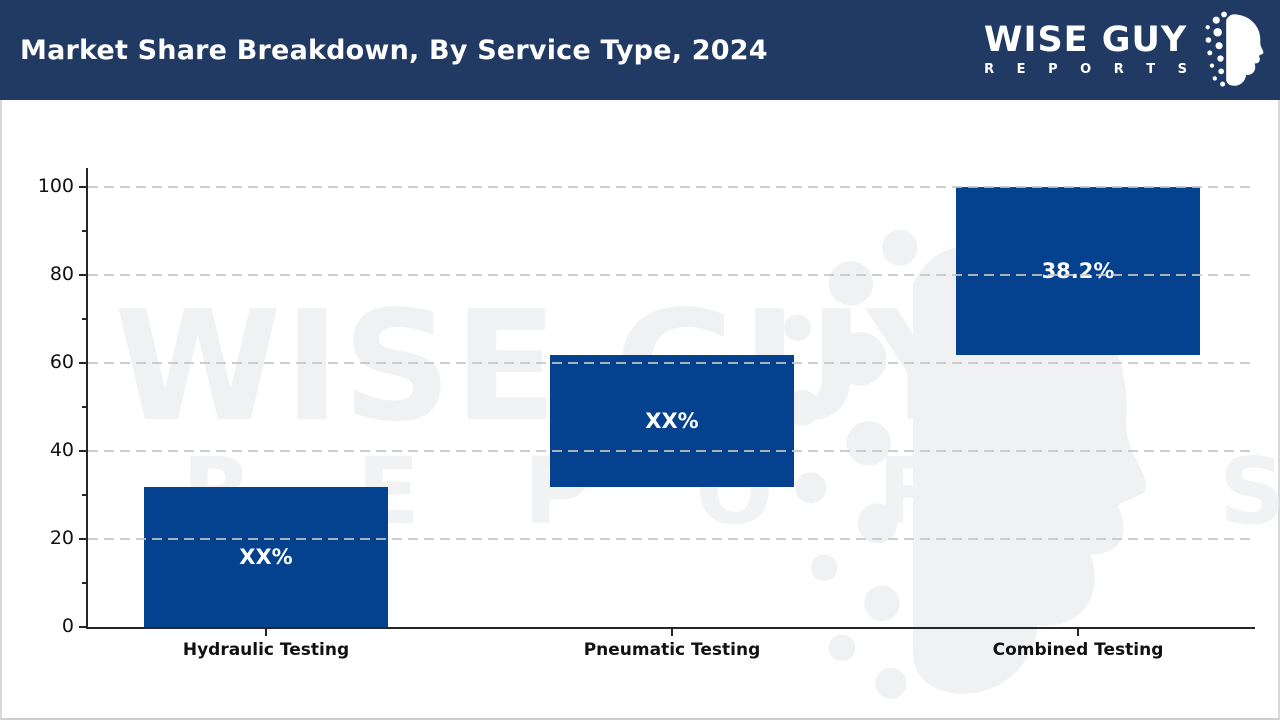 This screenshot has width=1280, height=720. What do you see at coordinates (87, 398) in the screenshot?
I see `y-axis-line` at bounding box center [87, 398].